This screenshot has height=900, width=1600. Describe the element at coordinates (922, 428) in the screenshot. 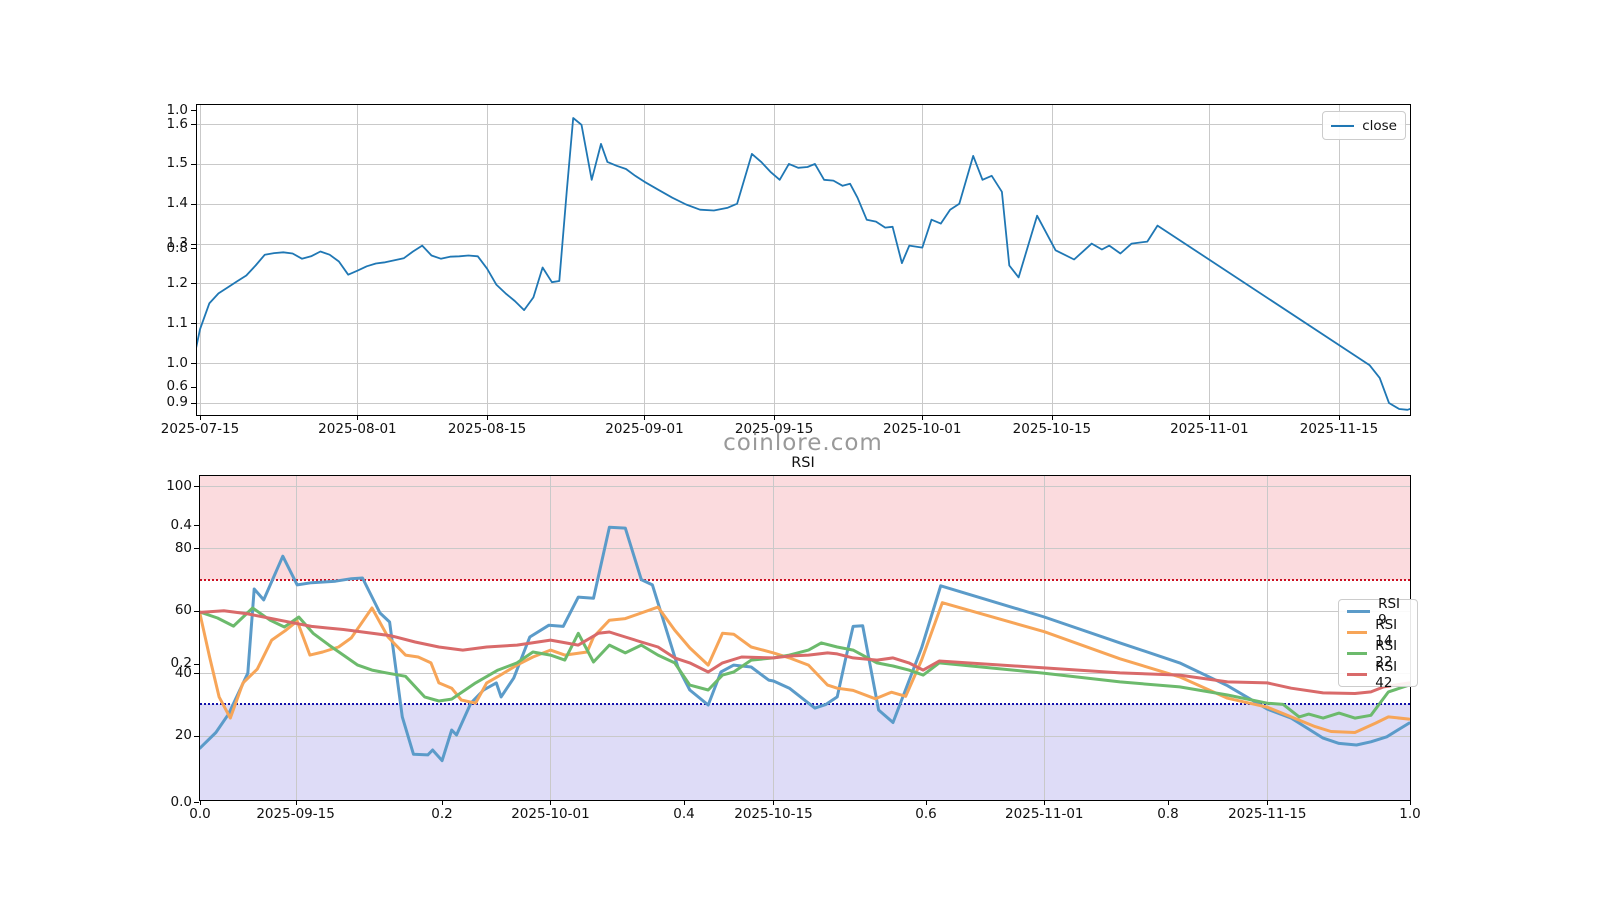

I see `price-x-tick-label: 2025-10-01` at that location.